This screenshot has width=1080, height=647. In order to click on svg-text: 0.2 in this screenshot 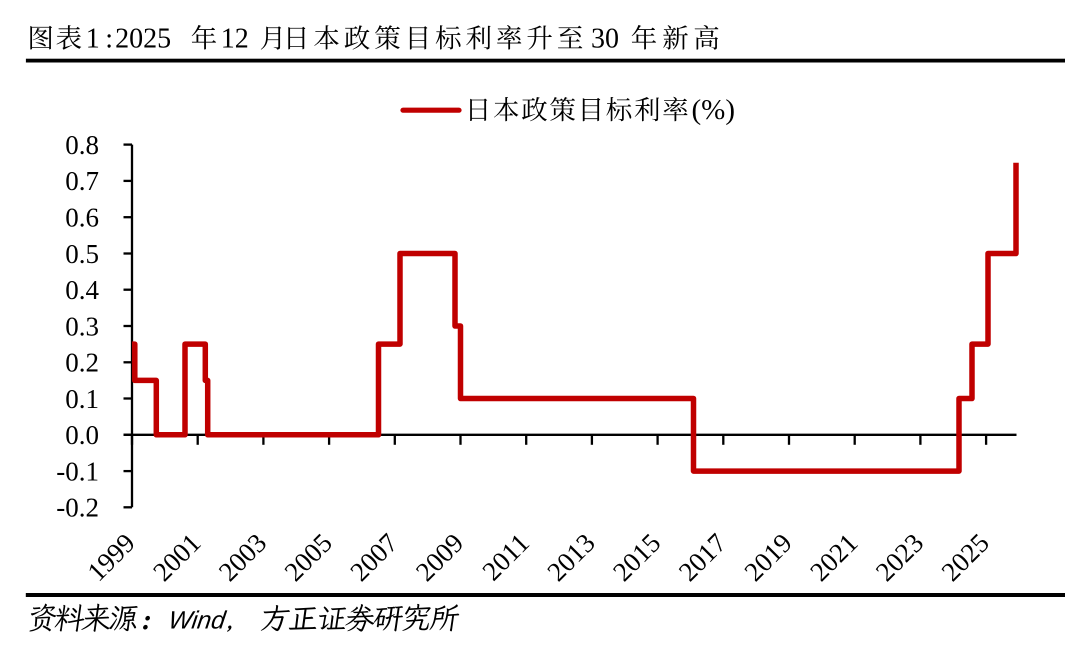, I will do `click(82, 363)`.